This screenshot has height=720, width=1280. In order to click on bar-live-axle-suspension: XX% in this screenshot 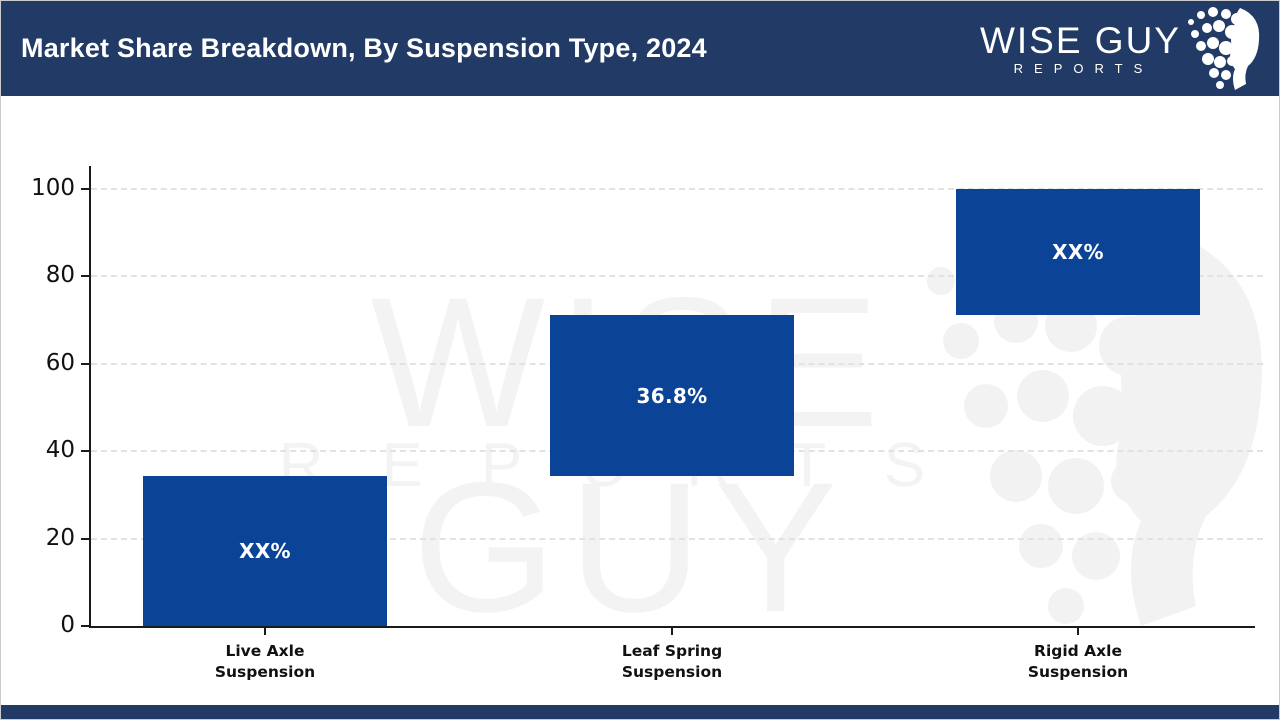, I will do `click(265, 551)`.